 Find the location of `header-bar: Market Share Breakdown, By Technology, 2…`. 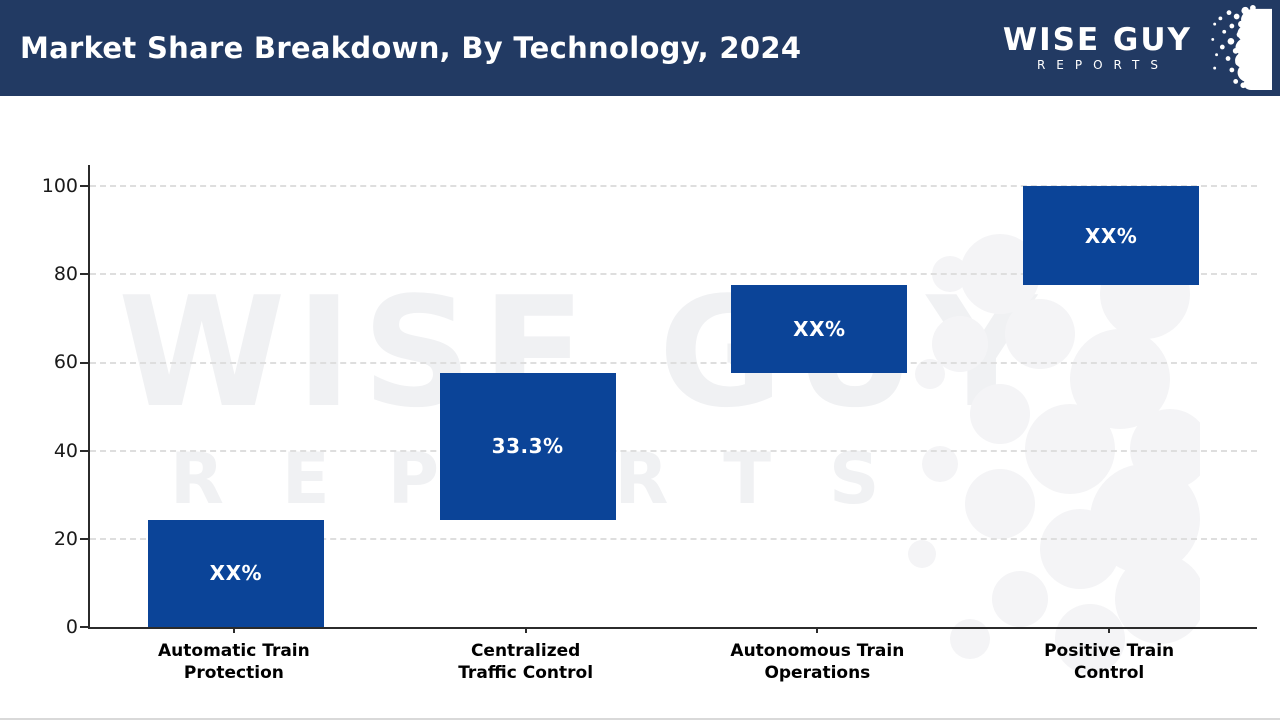

header-bar: Market Share Breakdown, By Technology, 2… is located at coordinates (640, 48).